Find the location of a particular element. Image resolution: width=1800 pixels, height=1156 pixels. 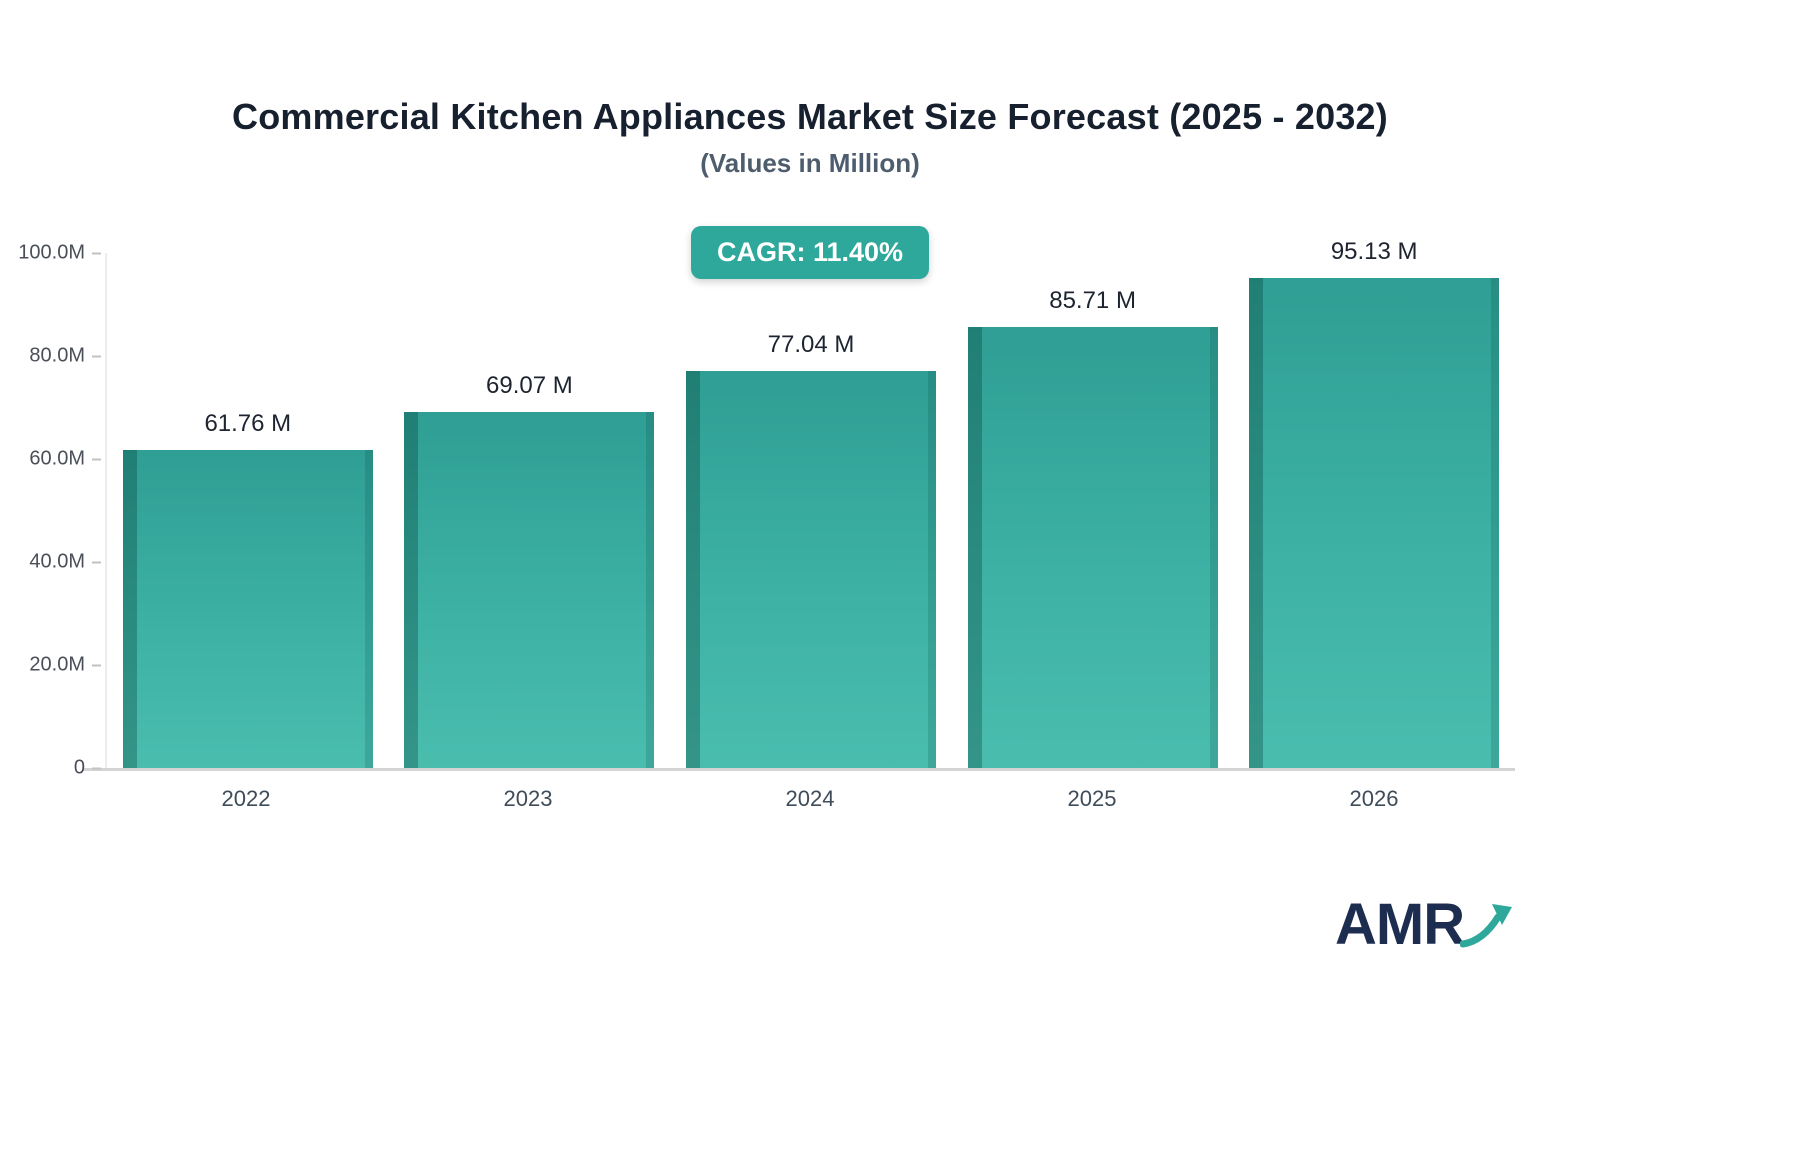

bar-slot: 61.76 M is located at coordinates (248, 511).